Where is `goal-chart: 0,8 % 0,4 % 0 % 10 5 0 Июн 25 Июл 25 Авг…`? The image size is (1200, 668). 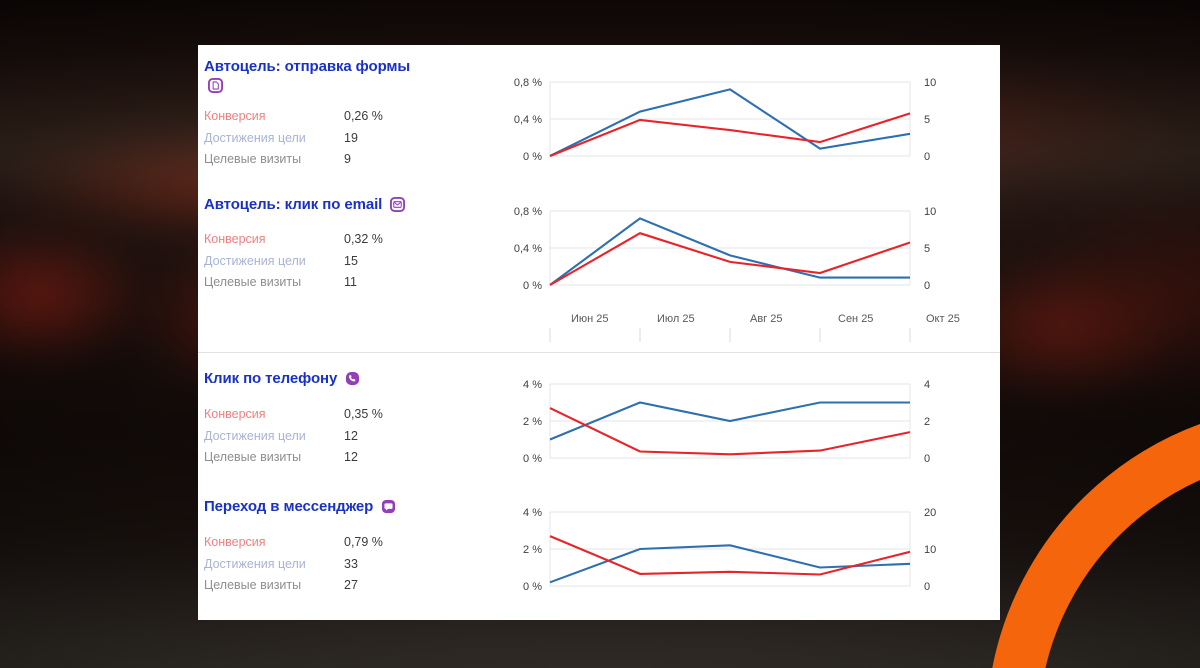 goal-chart: 0,8 % 0,4 % 0 % 10 5 0 Июн 25 Июл 25 Авг… is located at coordinates (737, 274).